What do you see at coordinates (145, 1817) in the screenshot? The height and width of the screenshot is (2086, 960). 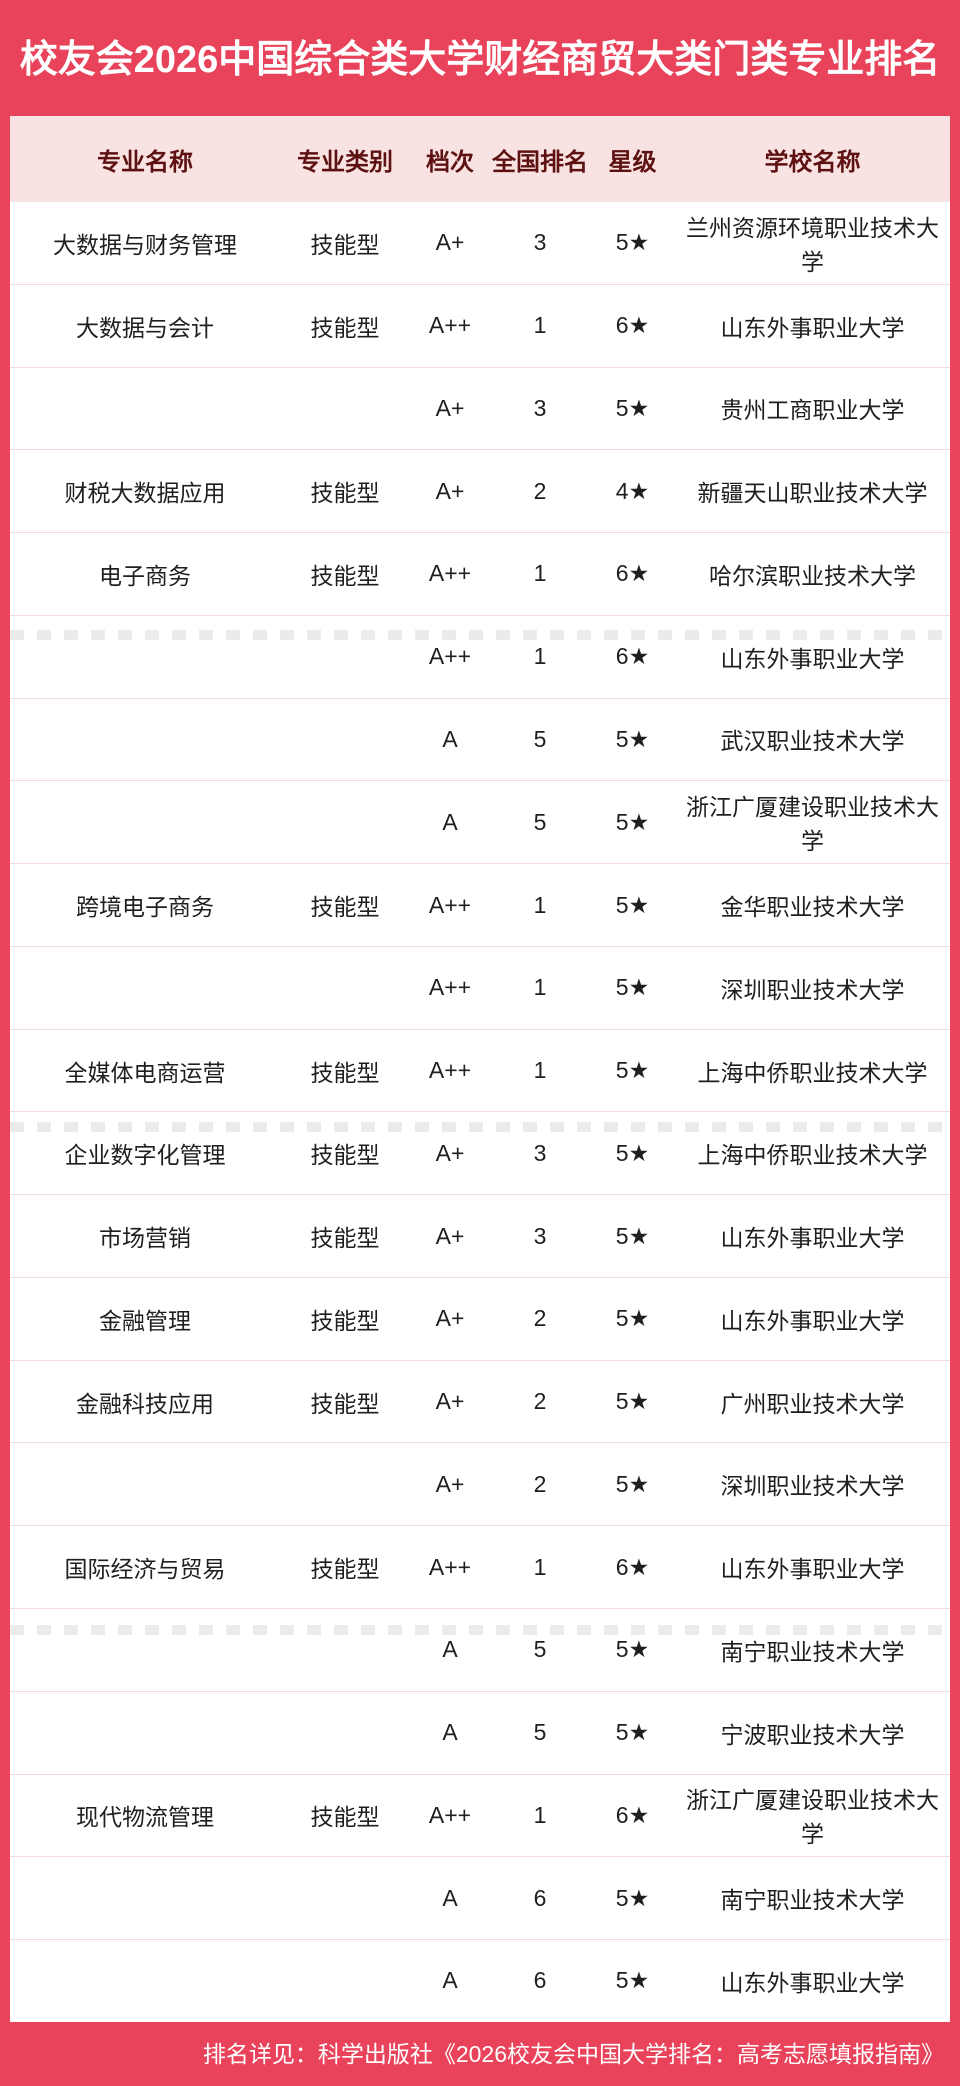 I see `cell-major: 现代物流管理` at bounding box center [145, 1817].